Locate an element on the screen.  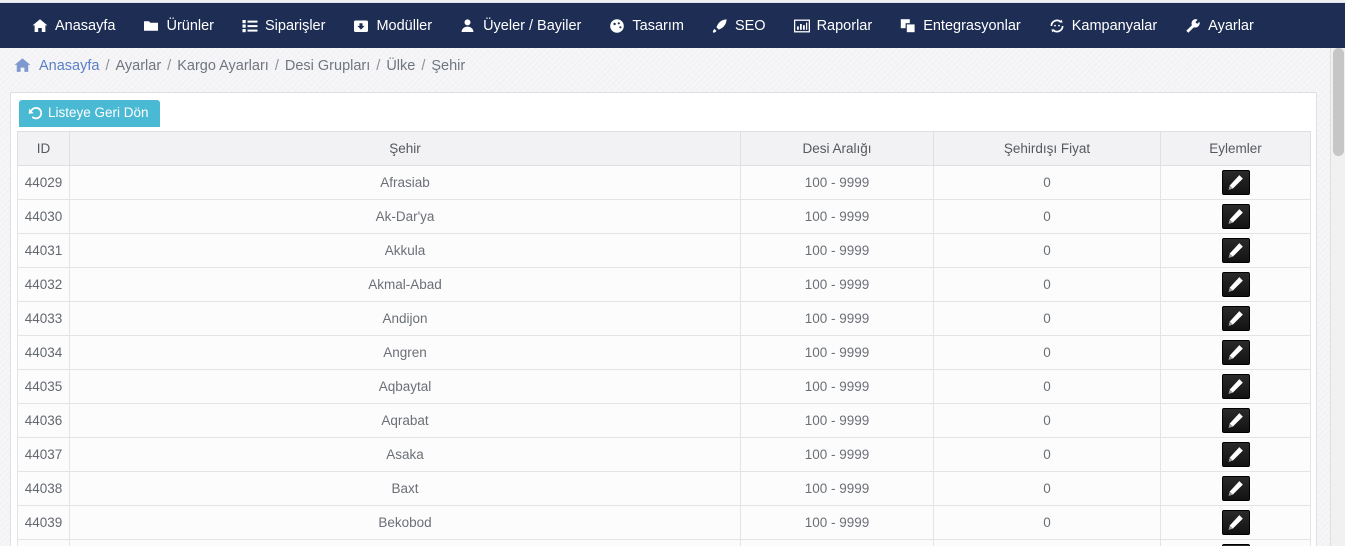
nav-item-kampanyalar: Kampanyalar is located at coordinates (1103, 25).